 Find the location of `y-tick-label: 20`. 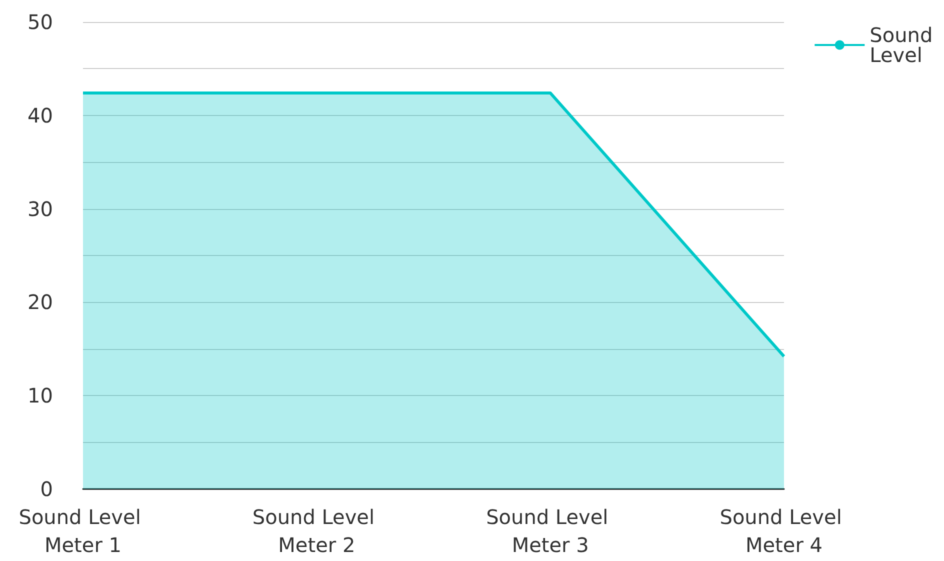

y-tick-label: 20 is located at coordinates (40, 302).